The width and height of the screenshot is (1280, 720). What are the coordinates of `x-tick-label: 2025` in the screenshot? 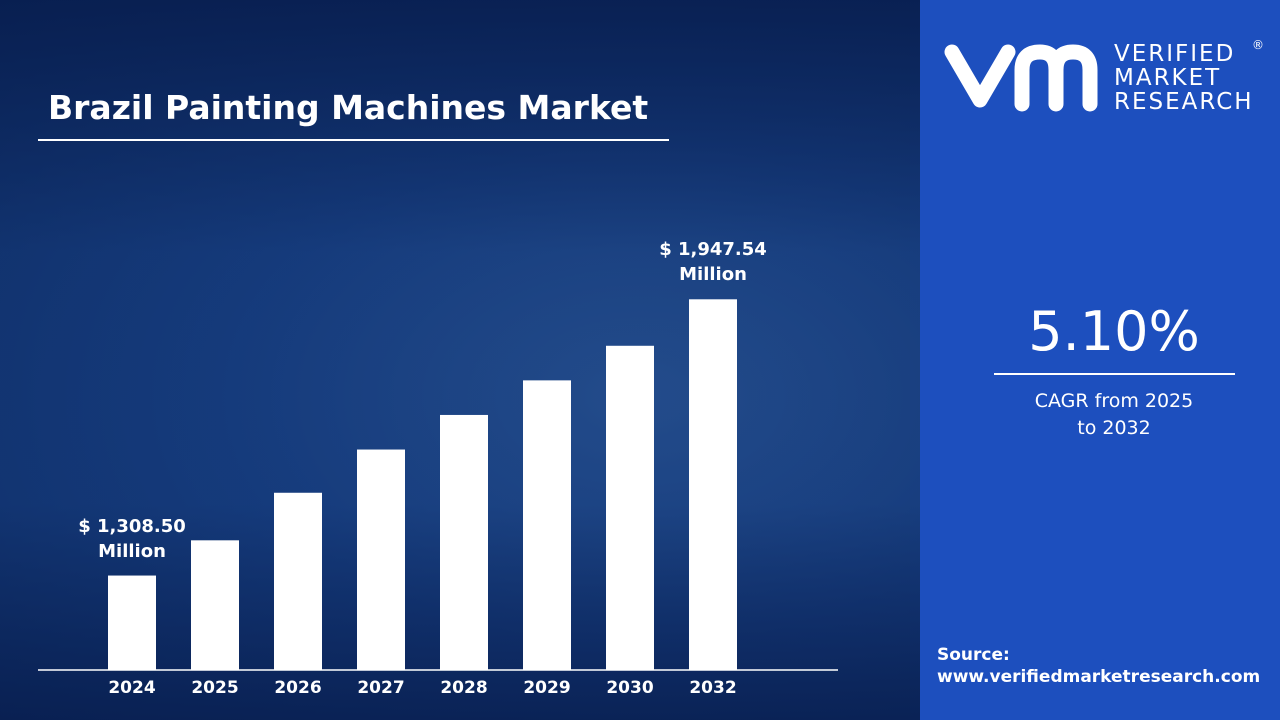 It's located at (214, 688).